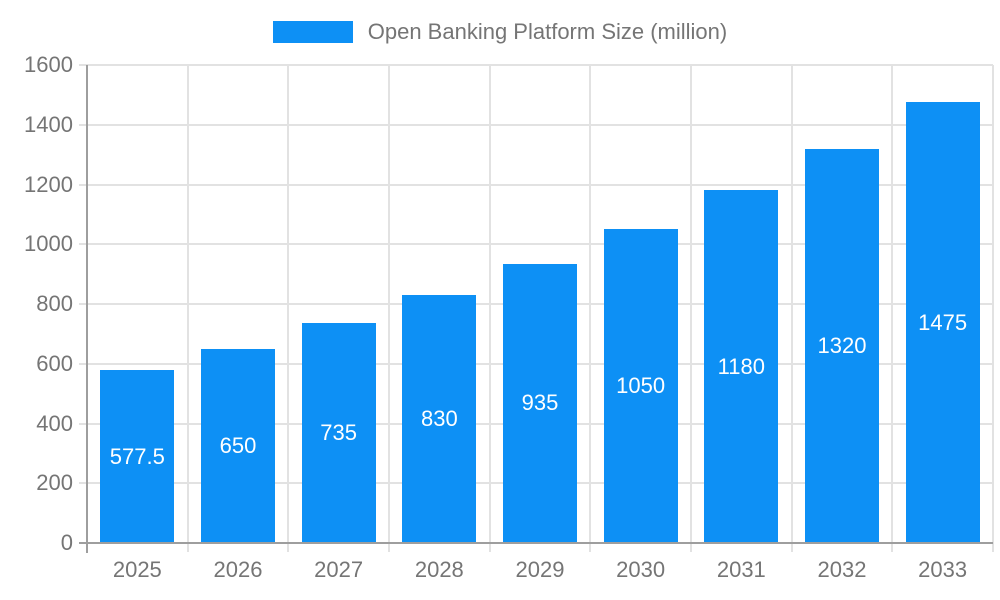 The image size is (1000, 600). What do you see at coordinates (54, 423) in the screenshot?
I see `y-tick-label: 400` at bounding box center [54, 423].